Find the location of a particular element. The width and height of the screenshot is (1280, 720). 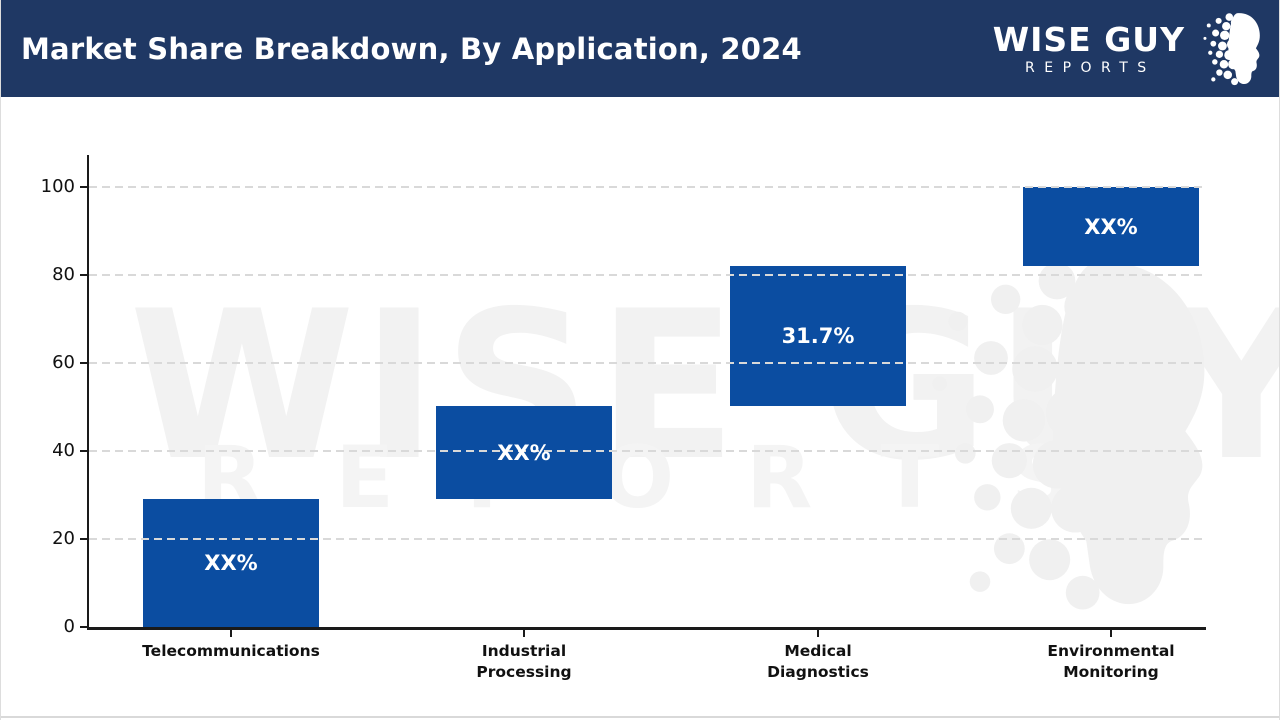

category-label-3: Environmental Monitoring is located at coordinates (1111, 661).